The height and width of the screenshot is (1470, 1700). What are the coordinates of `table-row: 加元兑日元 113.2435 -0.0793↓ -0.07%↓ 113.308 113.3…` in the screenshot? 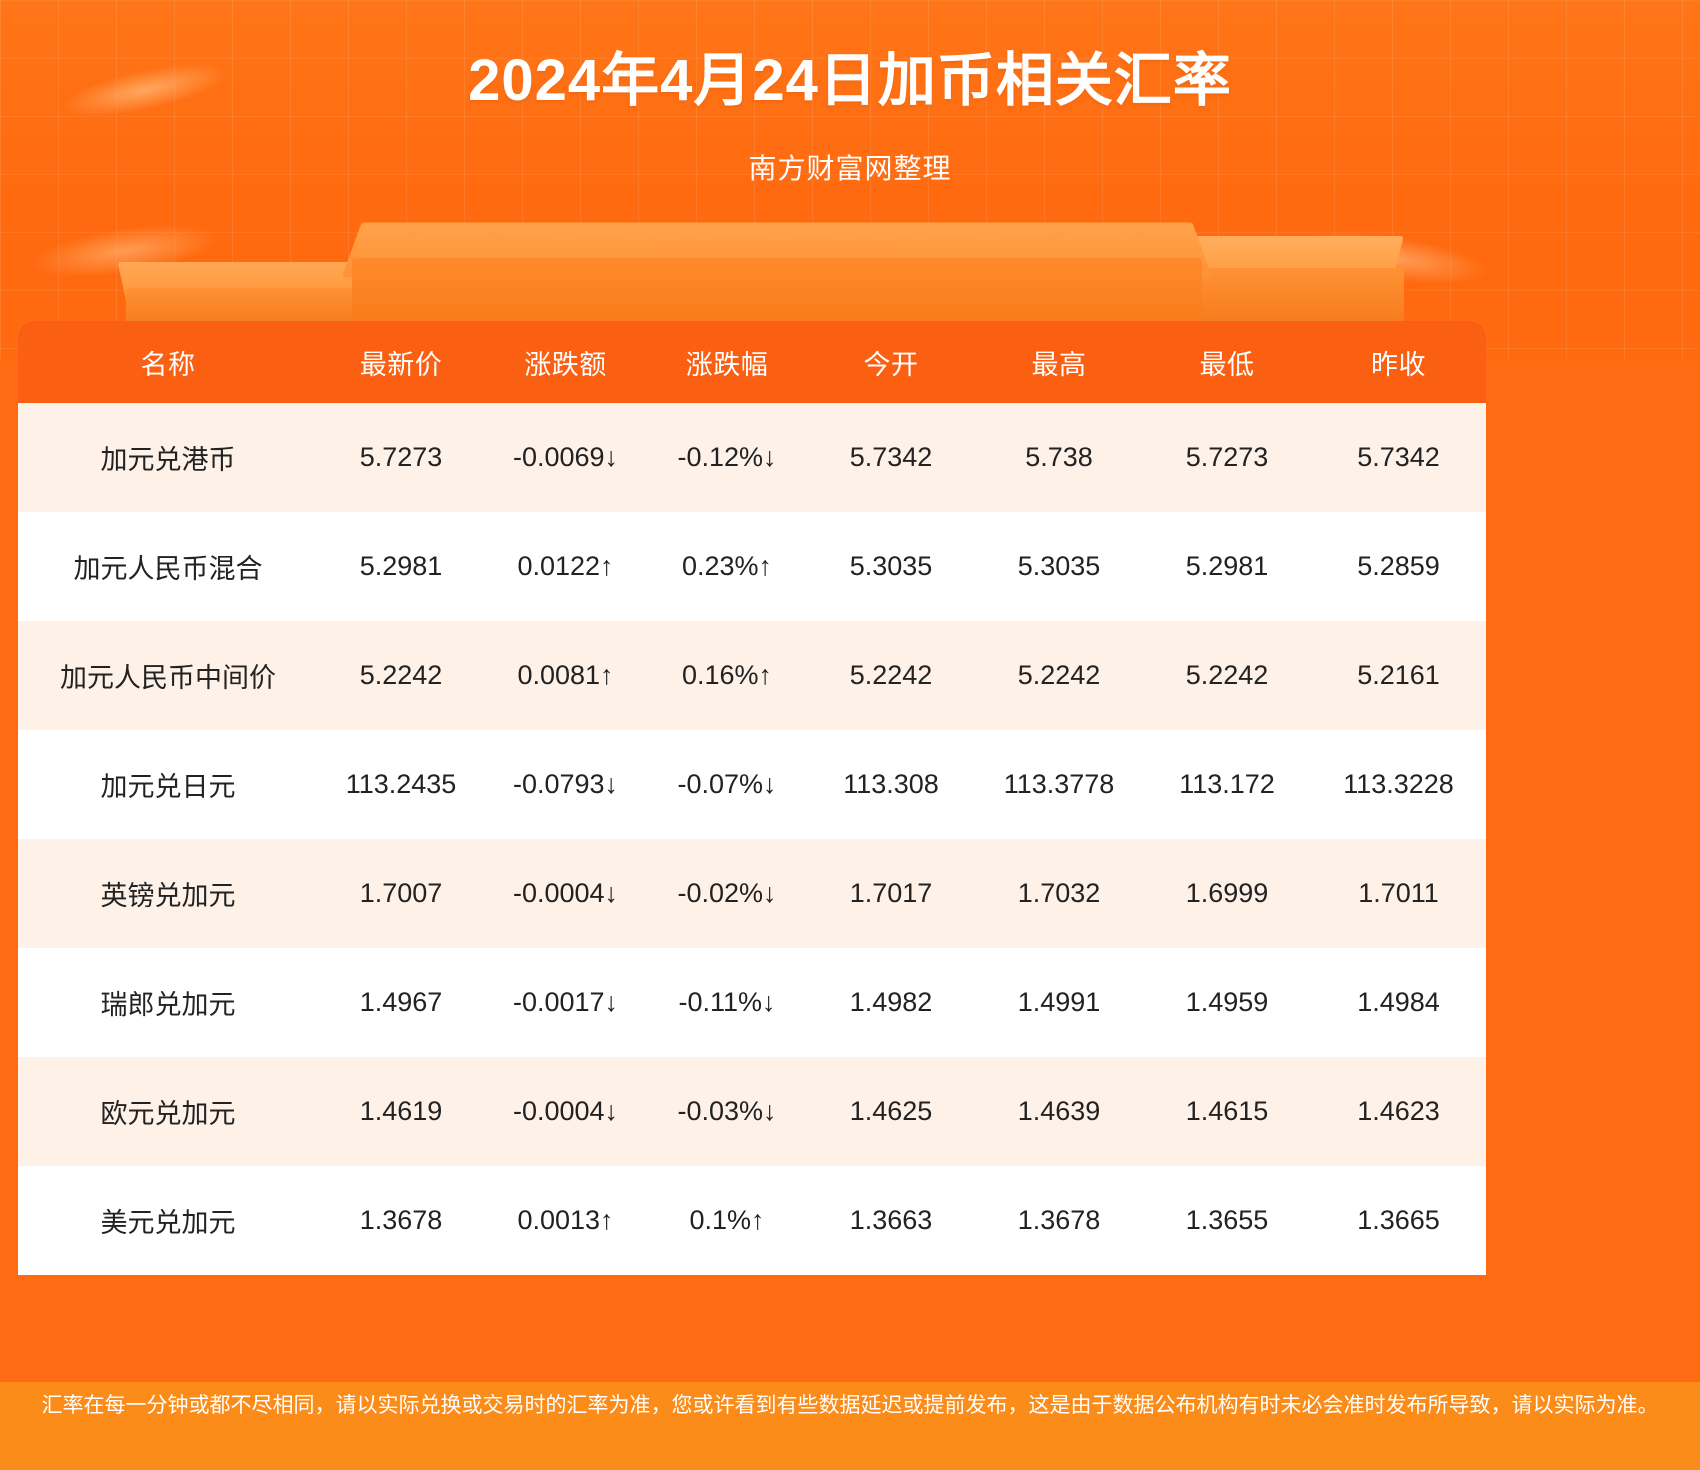 It's located at (752, 784).